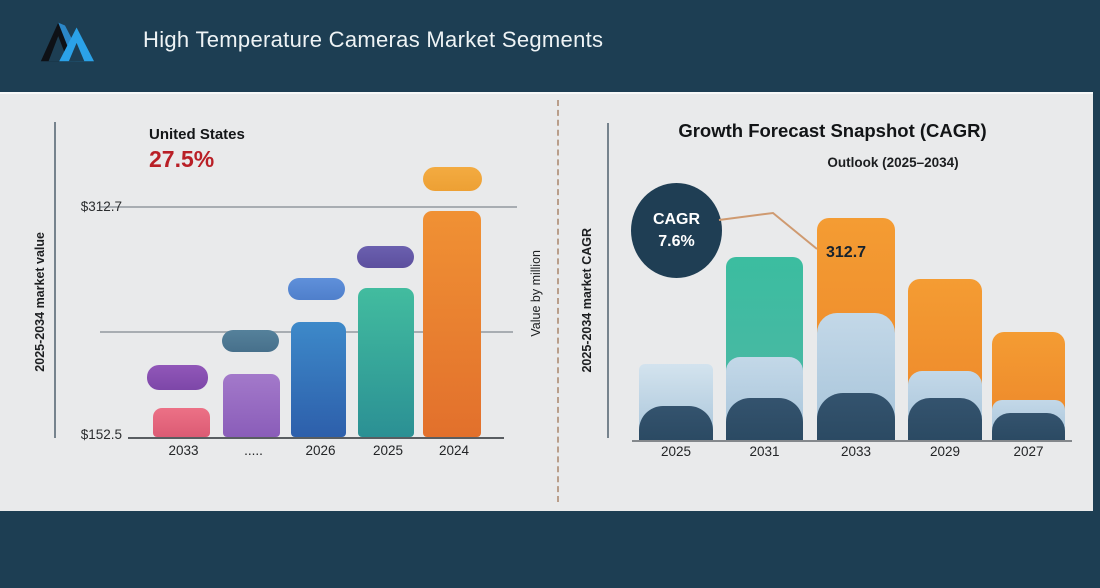  Describe the element at coordinates (608, 280) in the screenshot. I see `right-y-axis-line` at that location.